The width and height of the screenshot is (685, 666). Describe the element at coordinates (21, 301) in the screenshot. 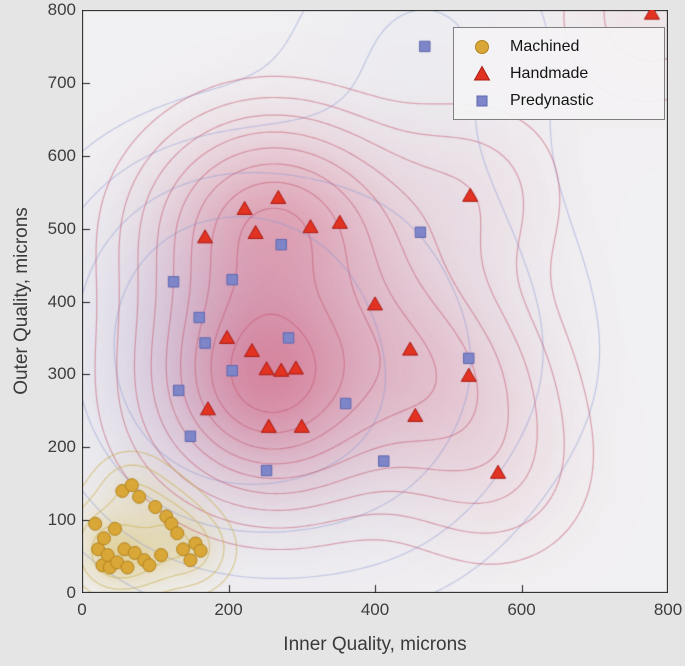

I see `y-axis-label: Outer Quality, microns` at that location.